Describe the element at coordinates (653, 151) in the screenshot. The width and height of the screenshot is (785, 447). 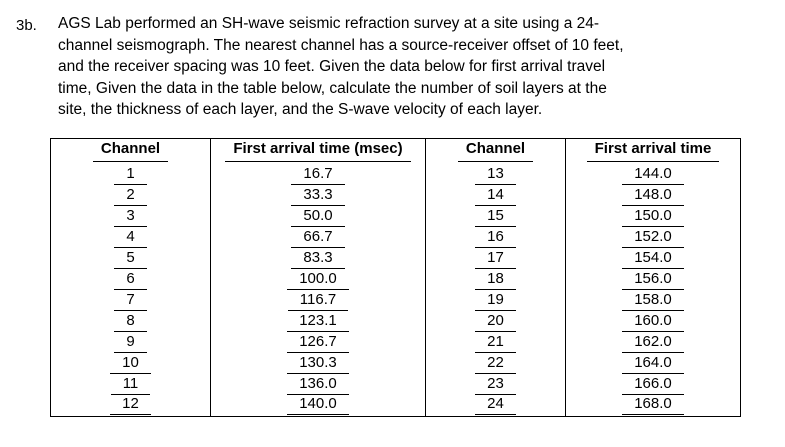
I see `col-header-first-arrival: First arrival time` at that location.